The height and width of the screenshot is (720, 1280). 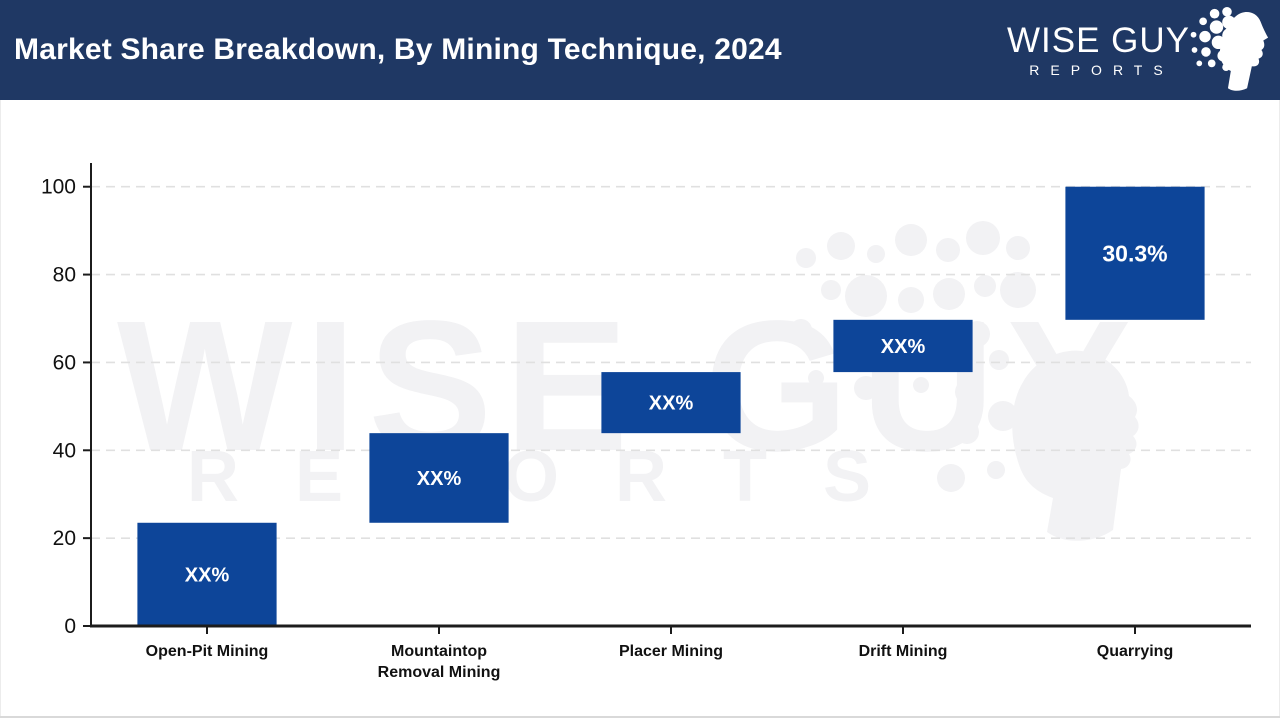 I want to click on bar-value-label-2: XX%, so click(x=671, y=404).